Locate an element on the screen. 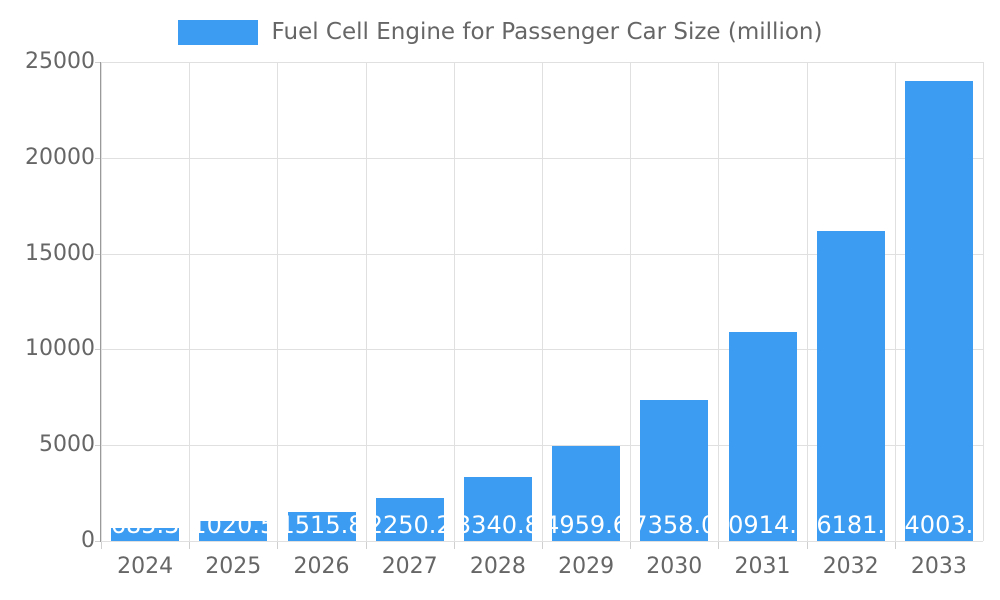 Image resolution: width=1000 pixels, height=600 pixels. bar: 3340.8 is located at coordinates (497, 508).